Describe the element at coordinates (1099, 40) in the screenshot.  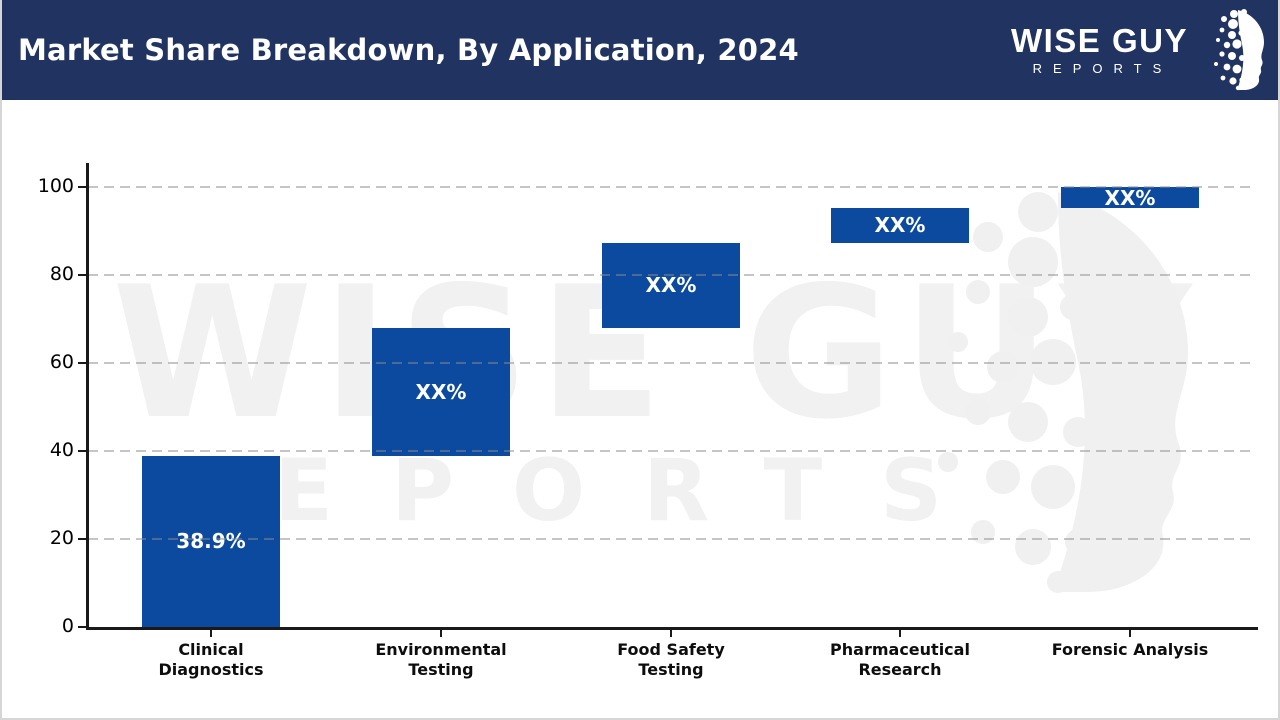
I see `brand-name: WISE GUY` at that location.